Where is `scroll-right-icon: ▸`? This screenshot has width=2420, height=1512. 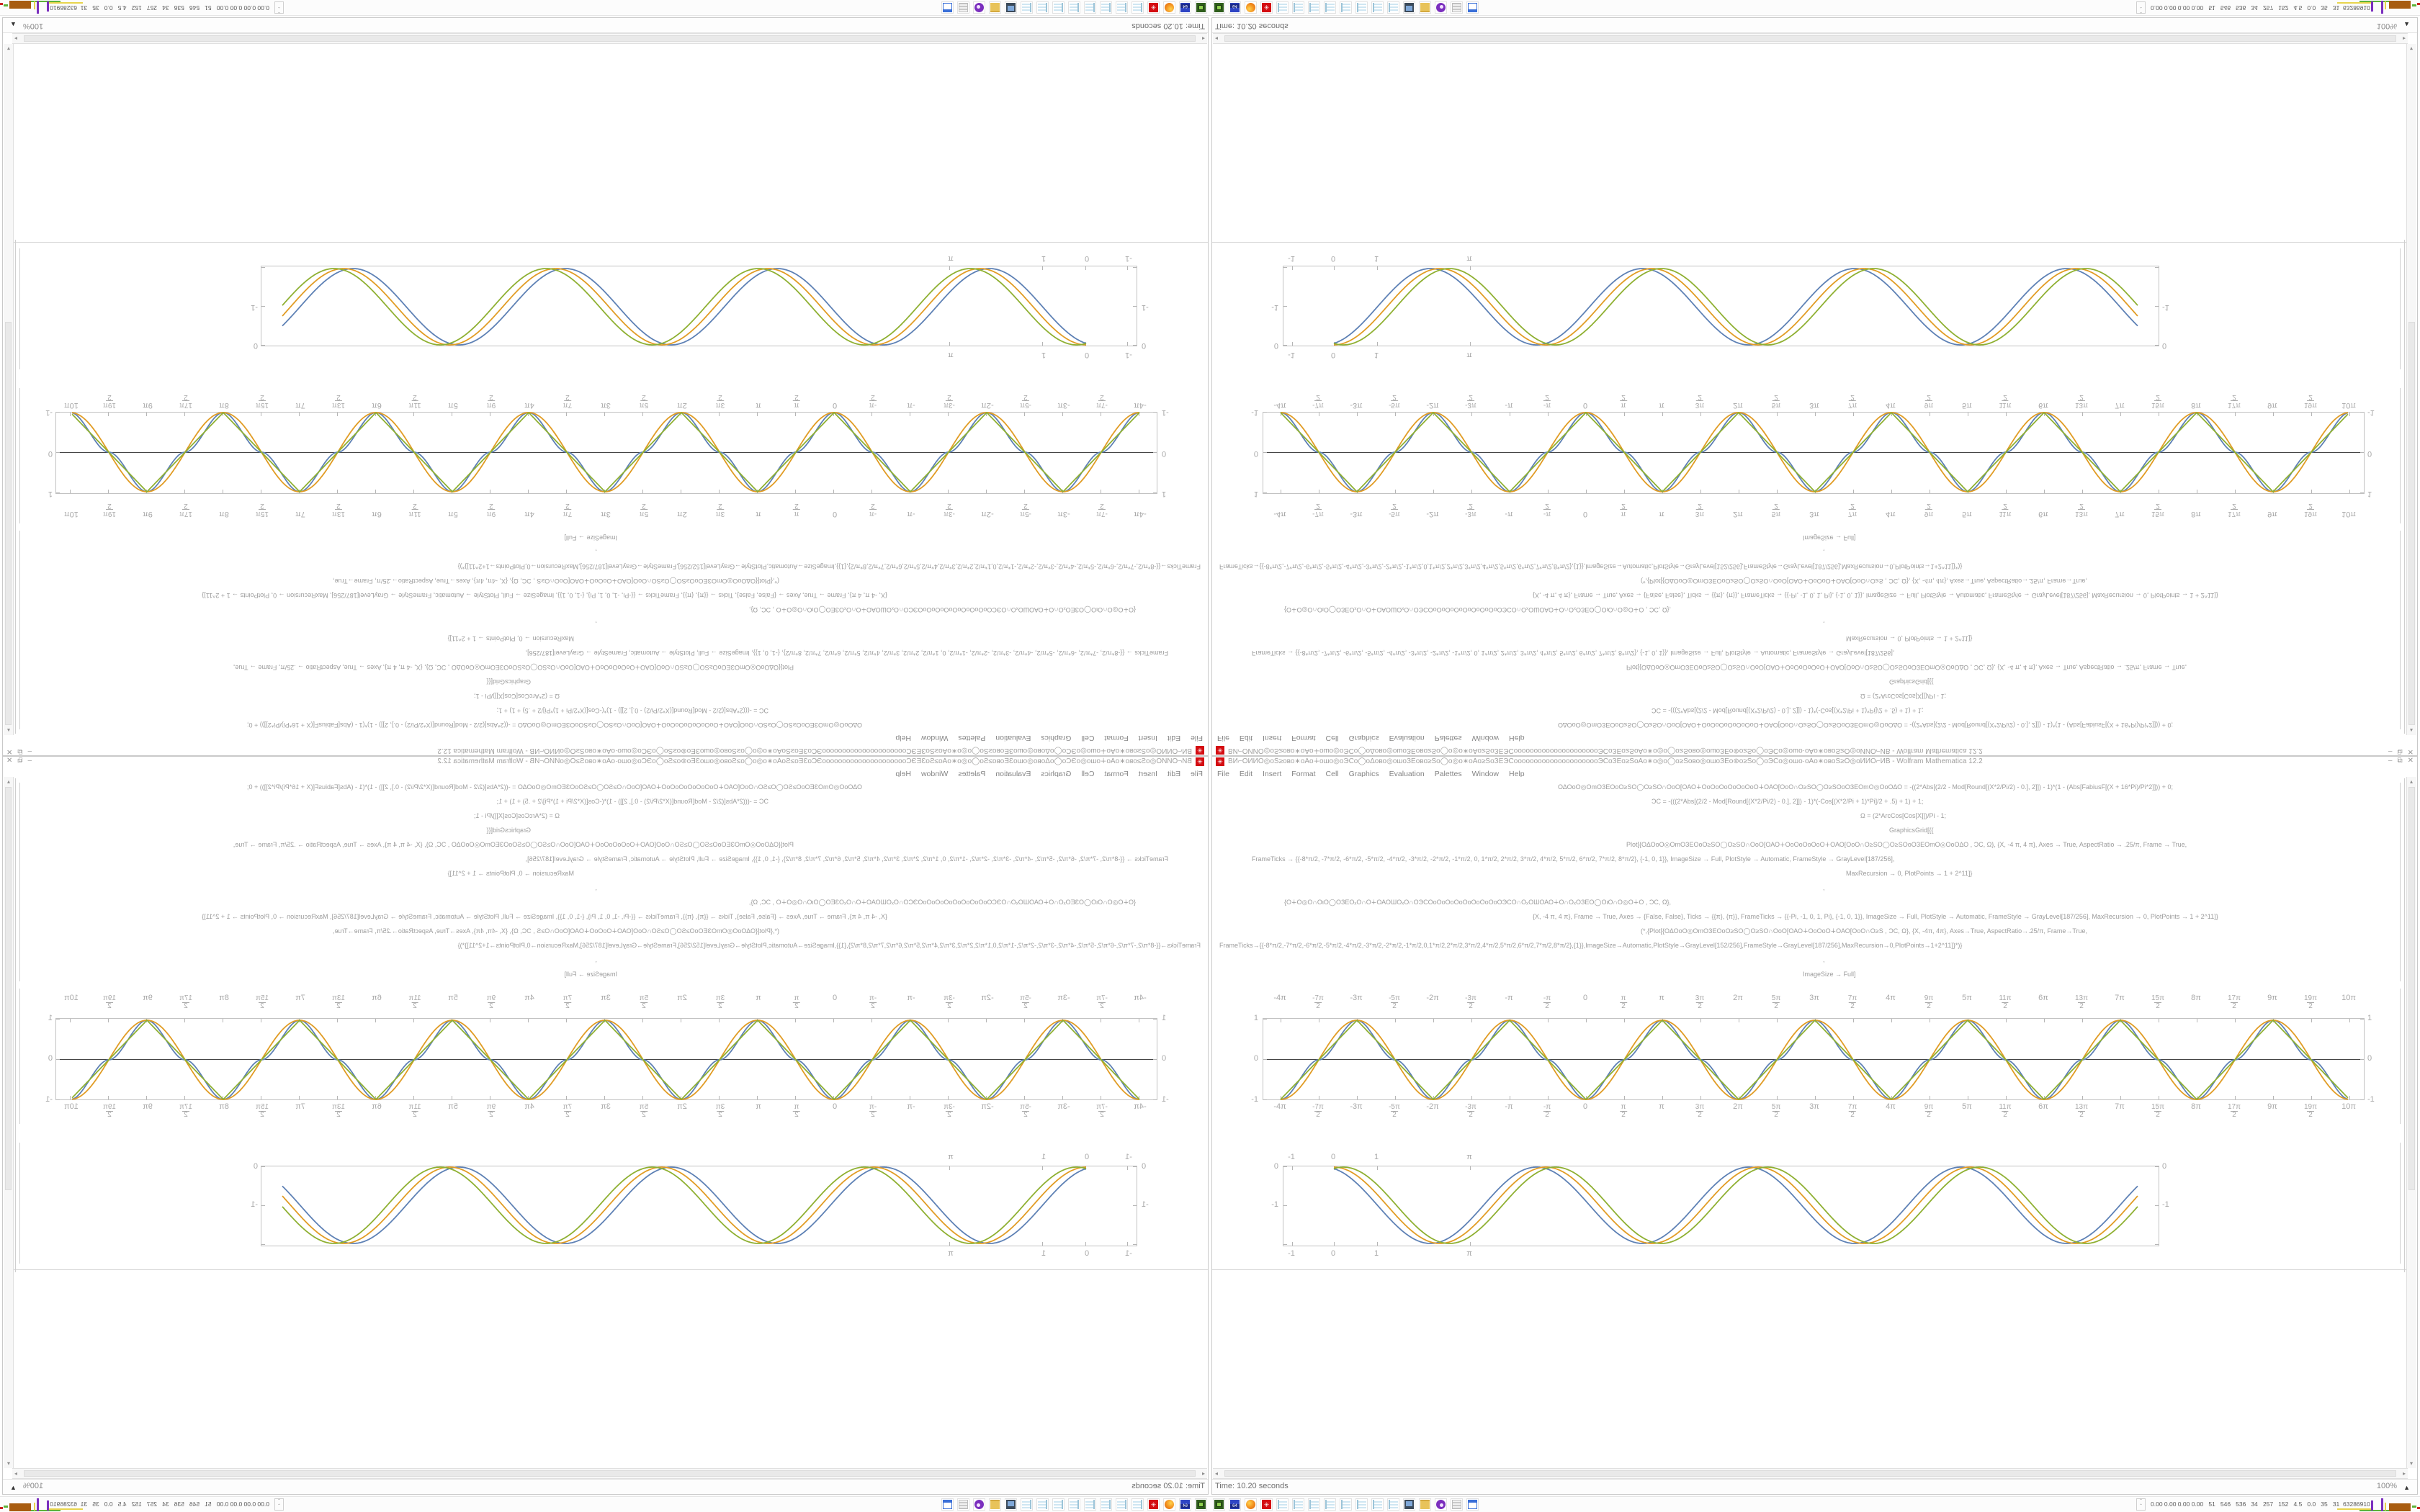
scroll-right-icon: ▸ is located at coordinates (16, 1473).